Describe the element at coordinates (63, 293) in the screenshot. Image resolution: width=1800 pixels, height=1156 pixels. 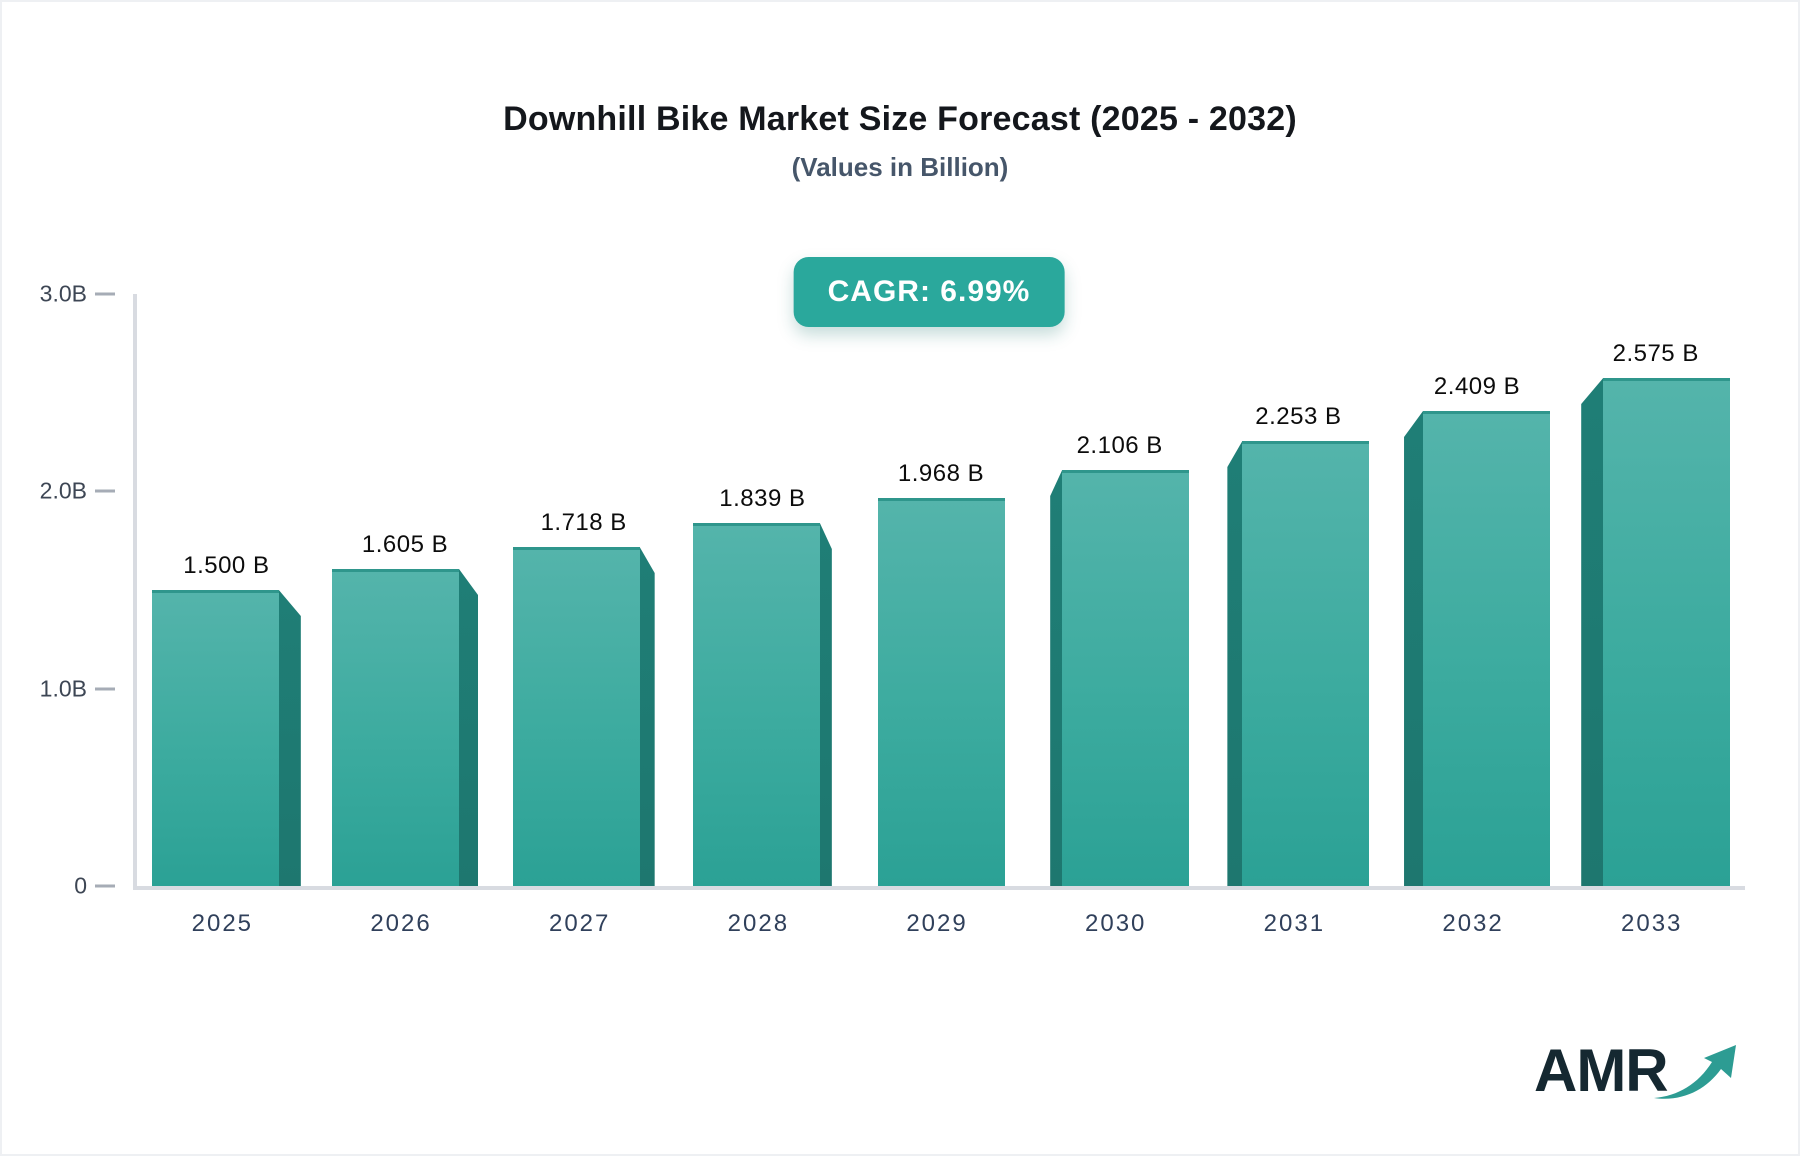
I see `y-tick-label: 3.0B` at that location.